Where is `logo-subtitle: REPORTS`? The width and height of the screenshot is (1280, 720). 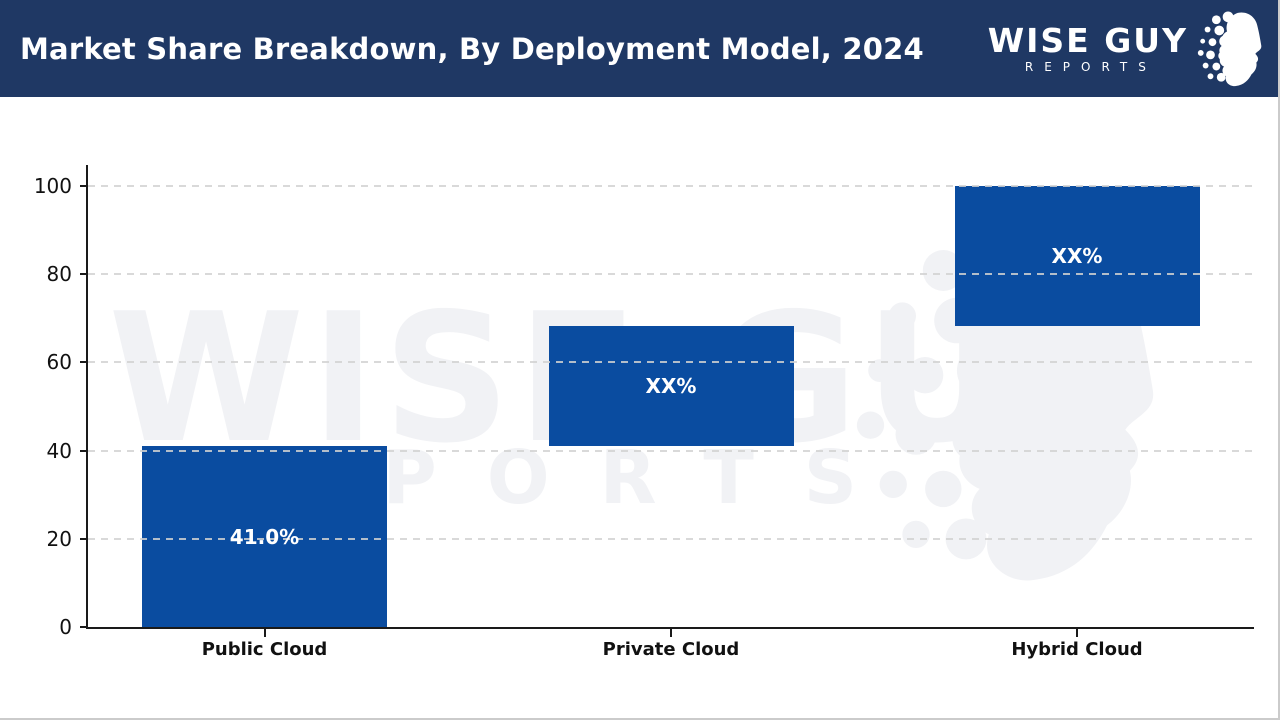
logo-subtitle: REPORTS is located at coordinates (1090, 67).